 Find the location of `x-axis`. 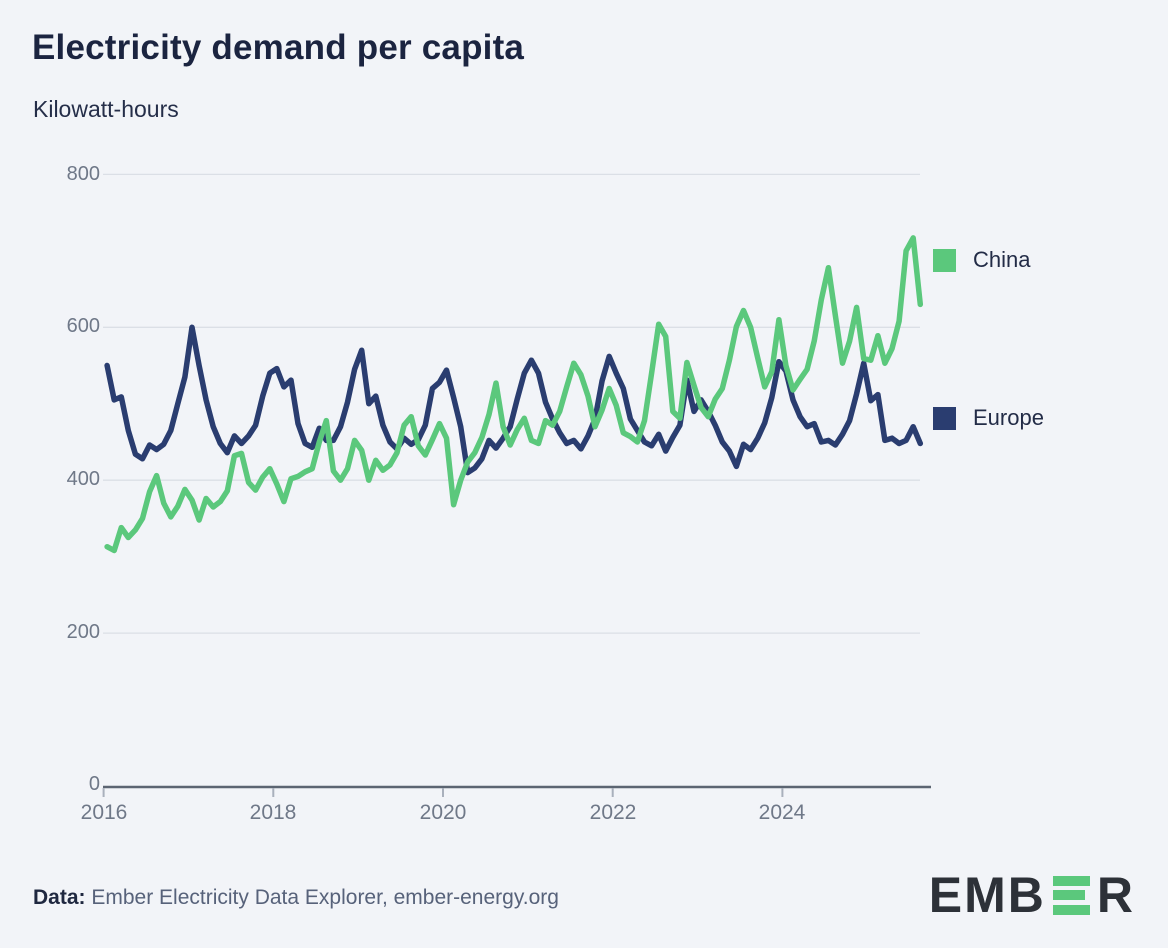

x-axis is located at coordinates (516, 791).